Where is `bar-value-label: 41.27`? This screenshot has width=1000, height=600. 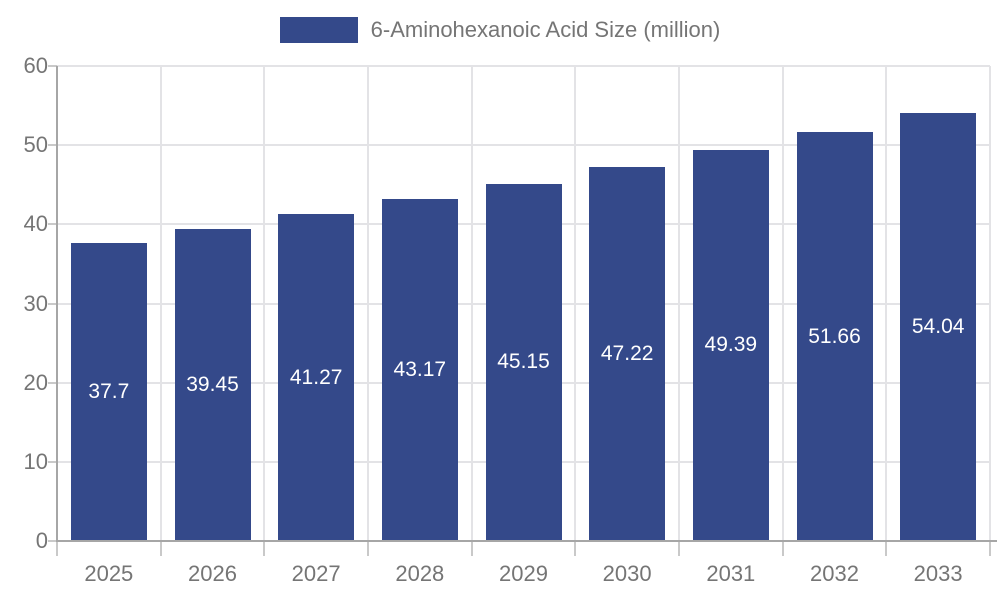
bar-value-label: 41.27 is located at coordinates (316, 377).